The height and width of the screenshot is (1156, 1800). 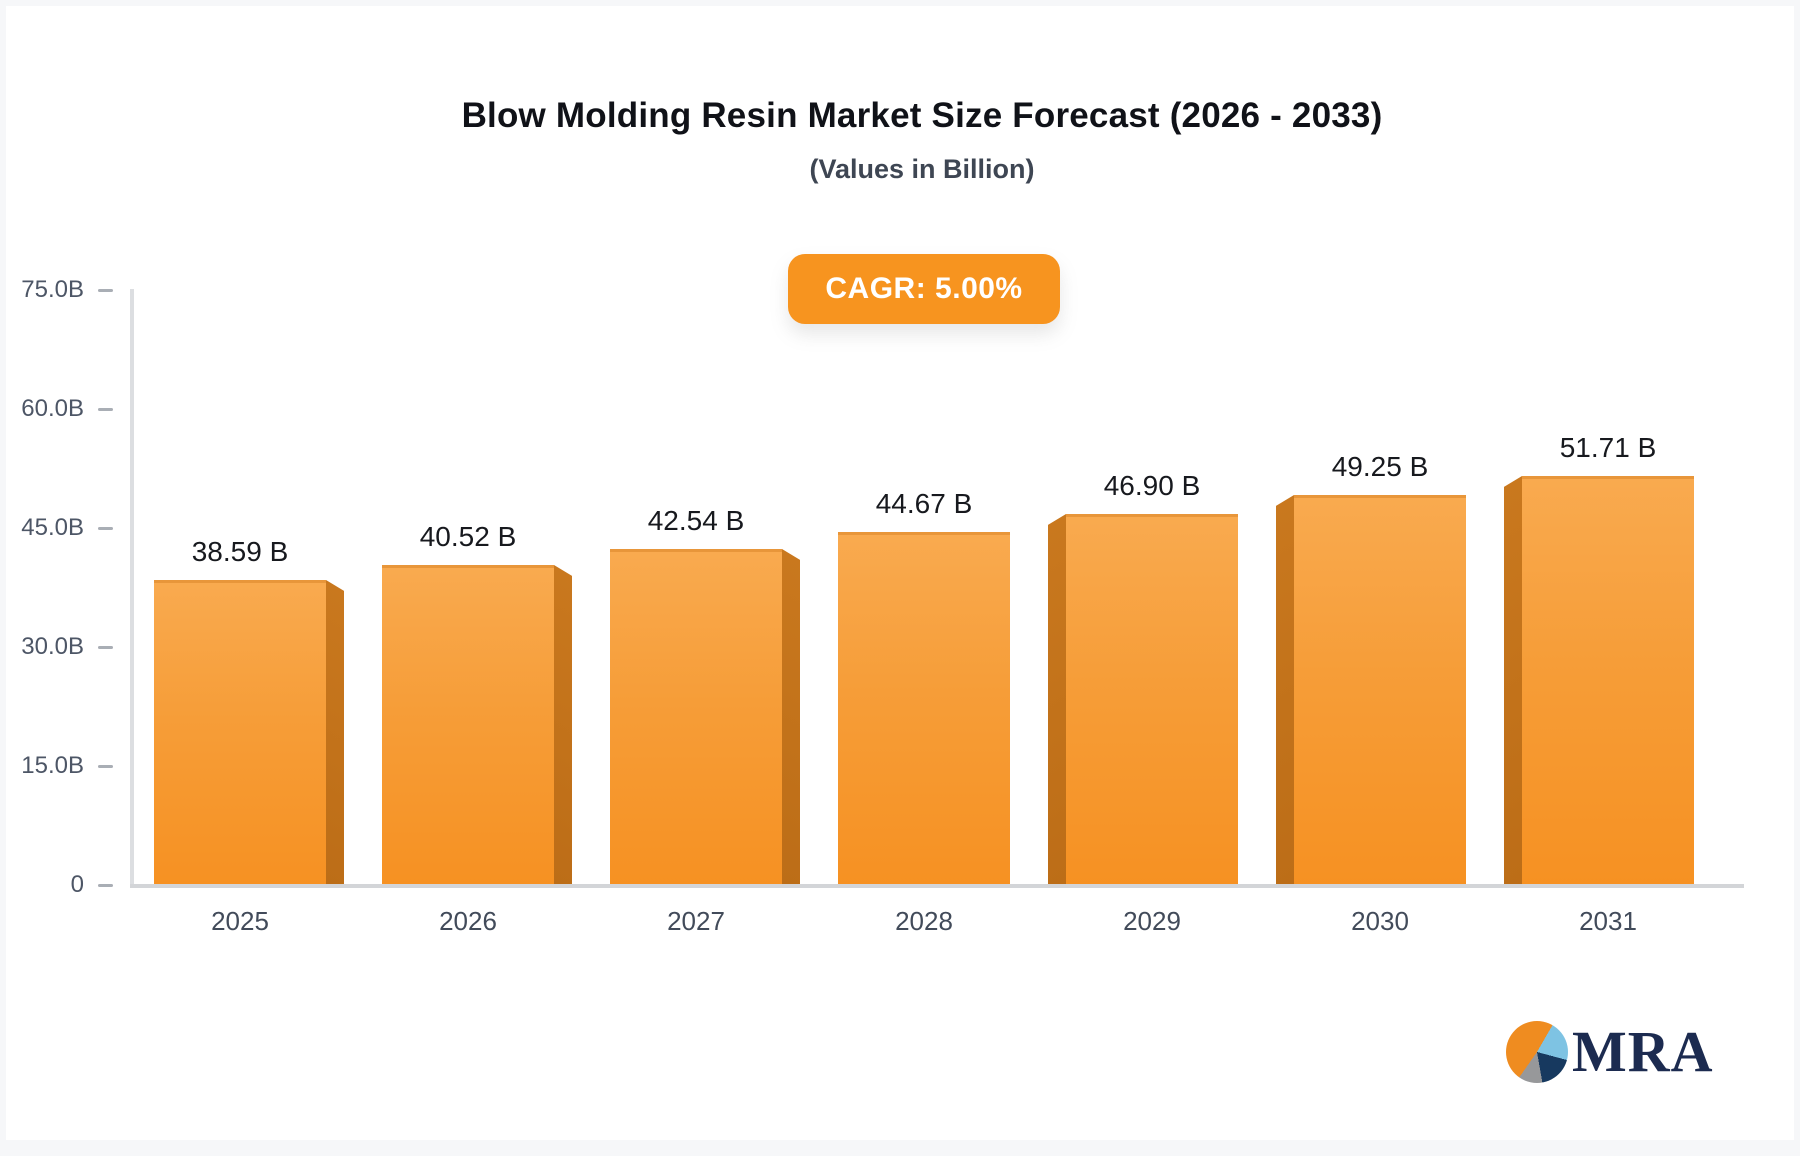 I want to click on y-tick-45.0B: 45.0B, so click(x=59, y=528).